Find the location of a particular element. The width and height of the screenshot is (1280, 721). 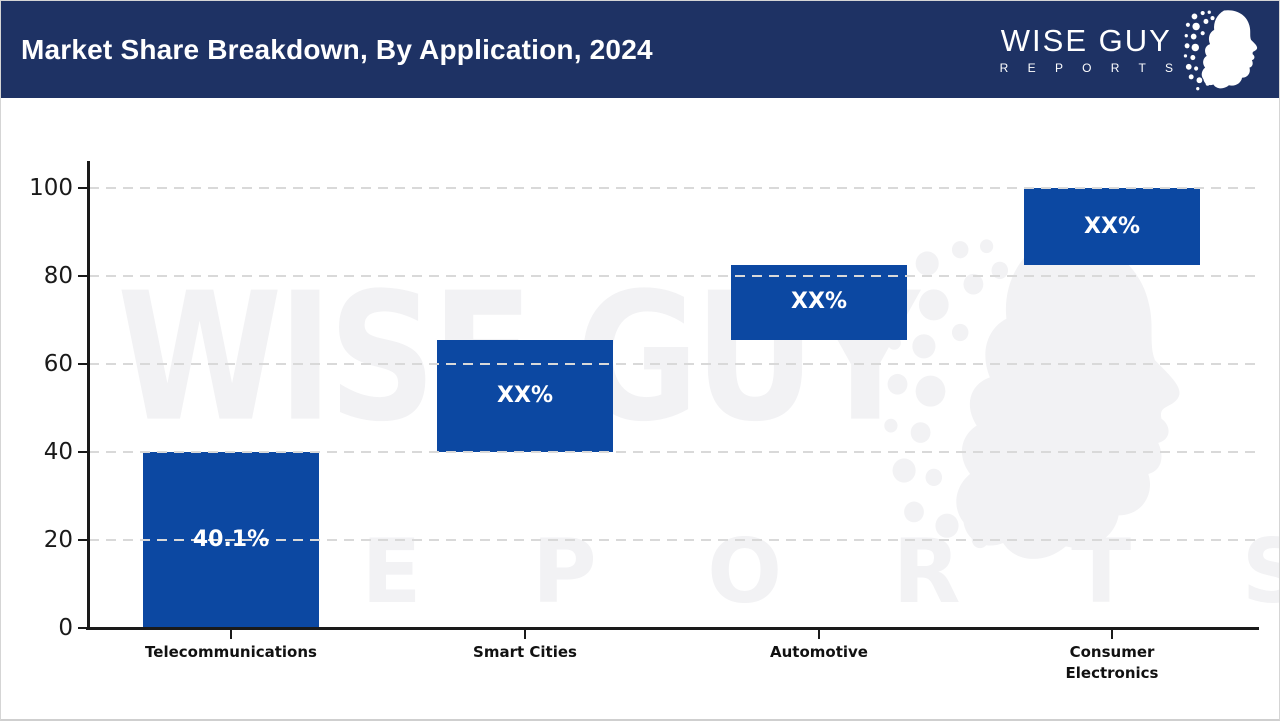

bar-automotive is located at coordinates (819, 302).